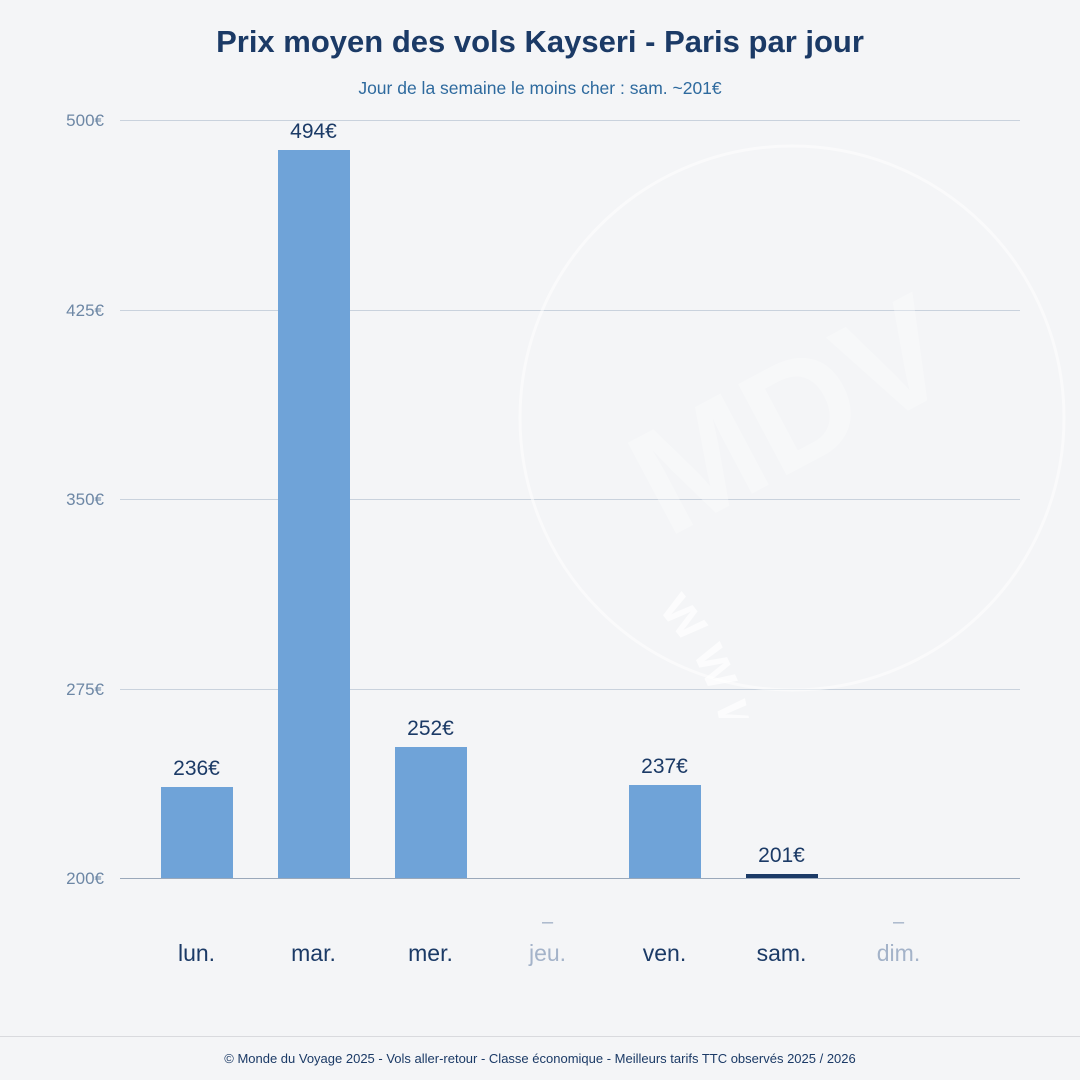  I want to click on x-axis-col-lun: – lun., so click(196, 939).